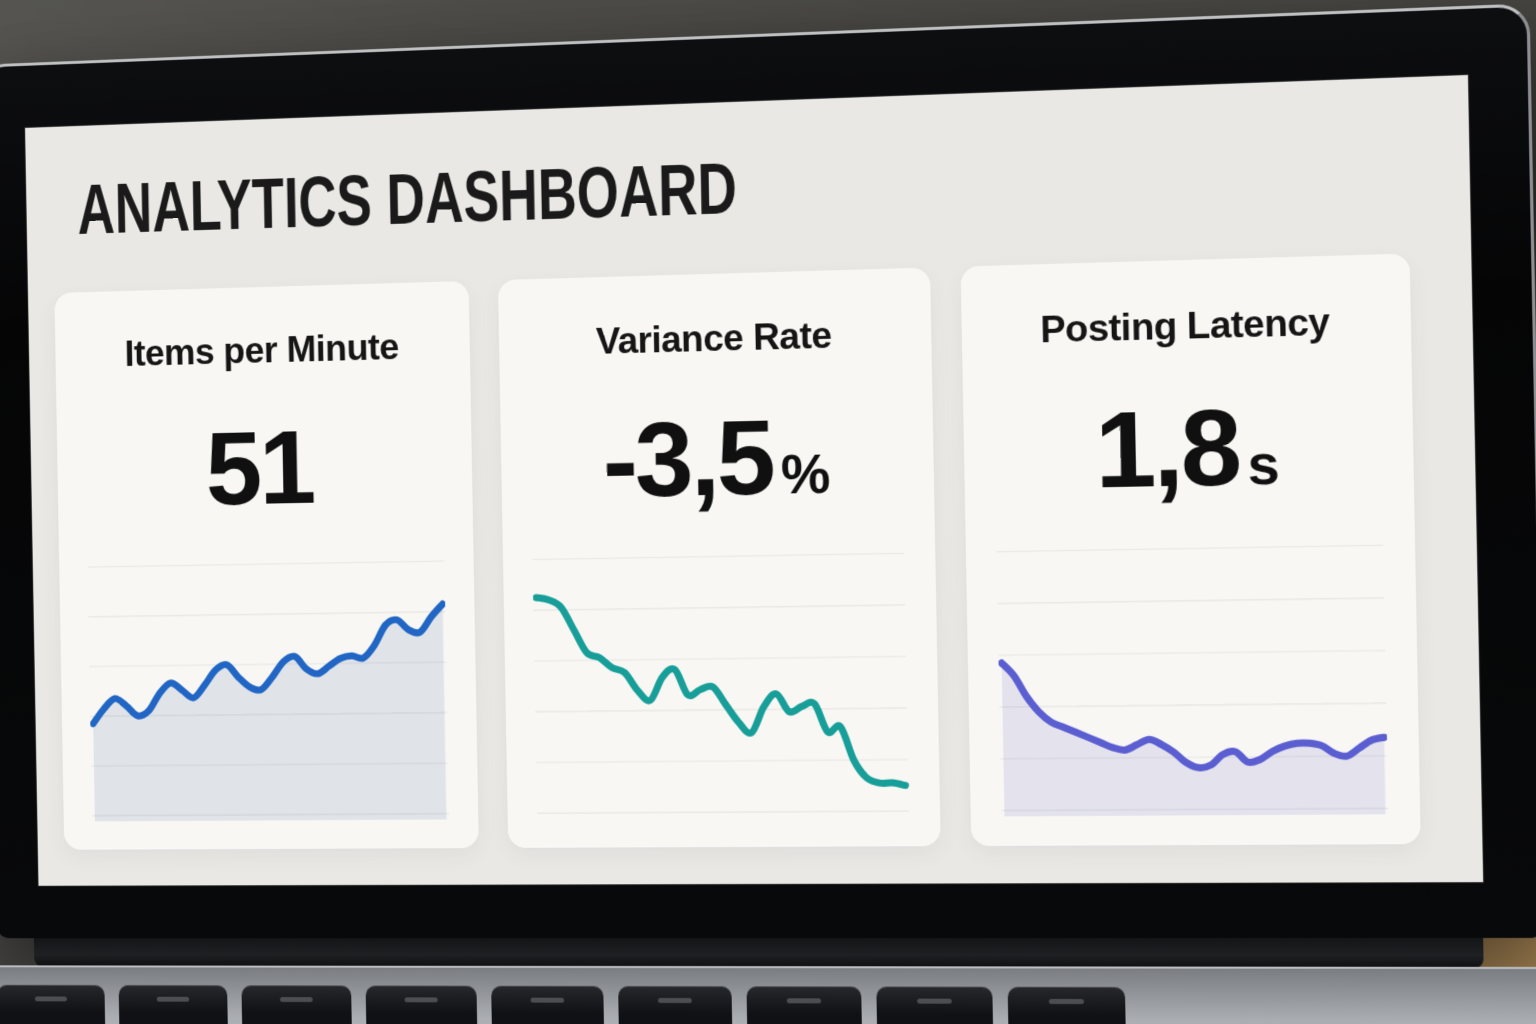 This screenshot has width=1536, height=1024. What do you see at coordinates (687, 459) in the screenshot?
I see `value-main: -3,5` at bounding box center [687, 459].